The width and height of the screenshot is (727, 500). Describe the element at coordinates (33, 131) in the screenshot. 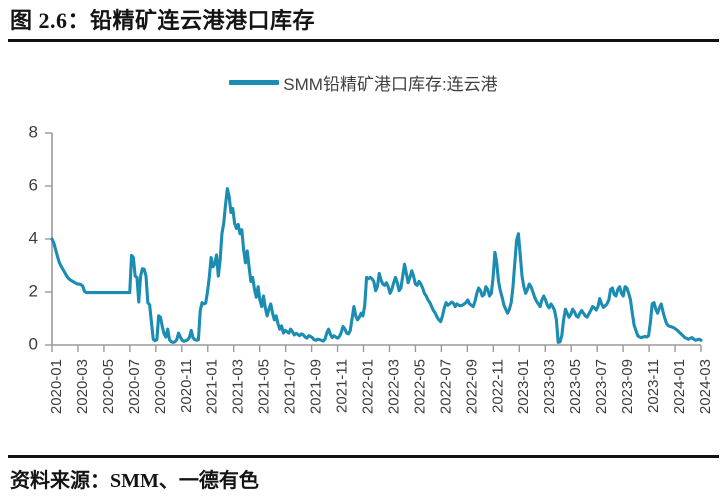

I see `y-tick-8: 8` at that location.